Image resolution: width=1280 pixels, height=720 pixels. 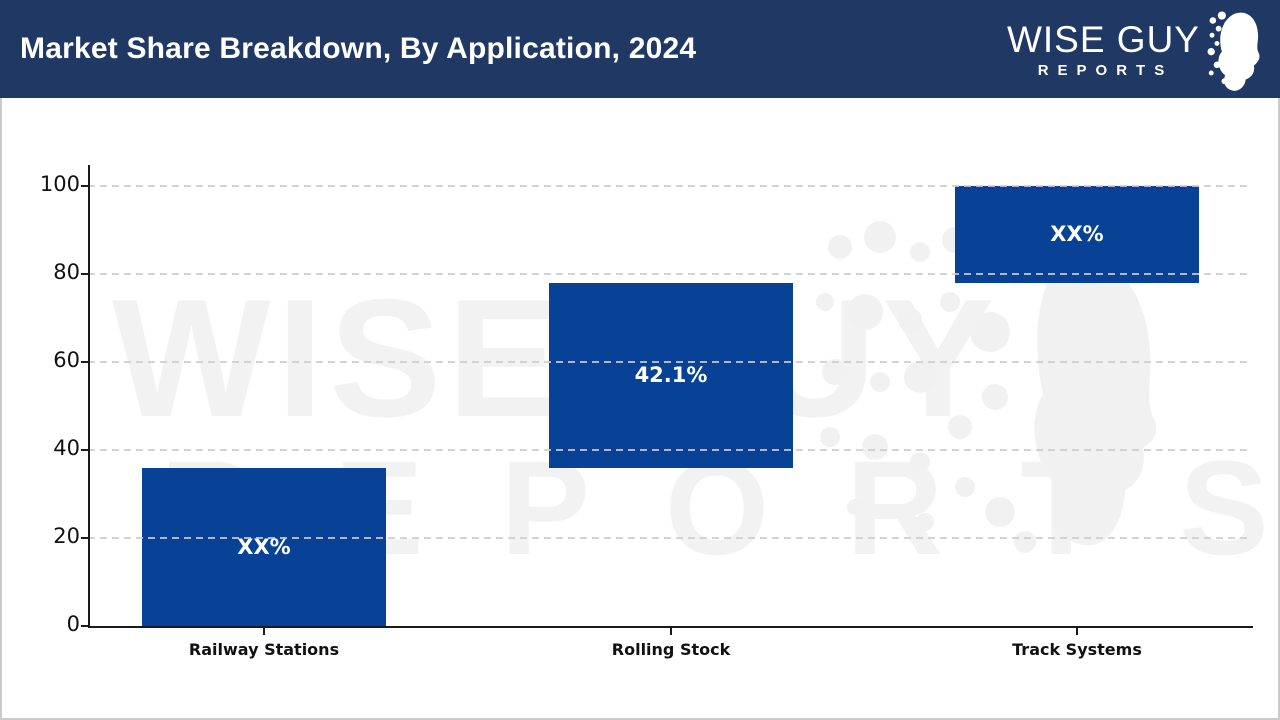 I want to click on y-tick-label-20: 20, so click(x=66, y=536).